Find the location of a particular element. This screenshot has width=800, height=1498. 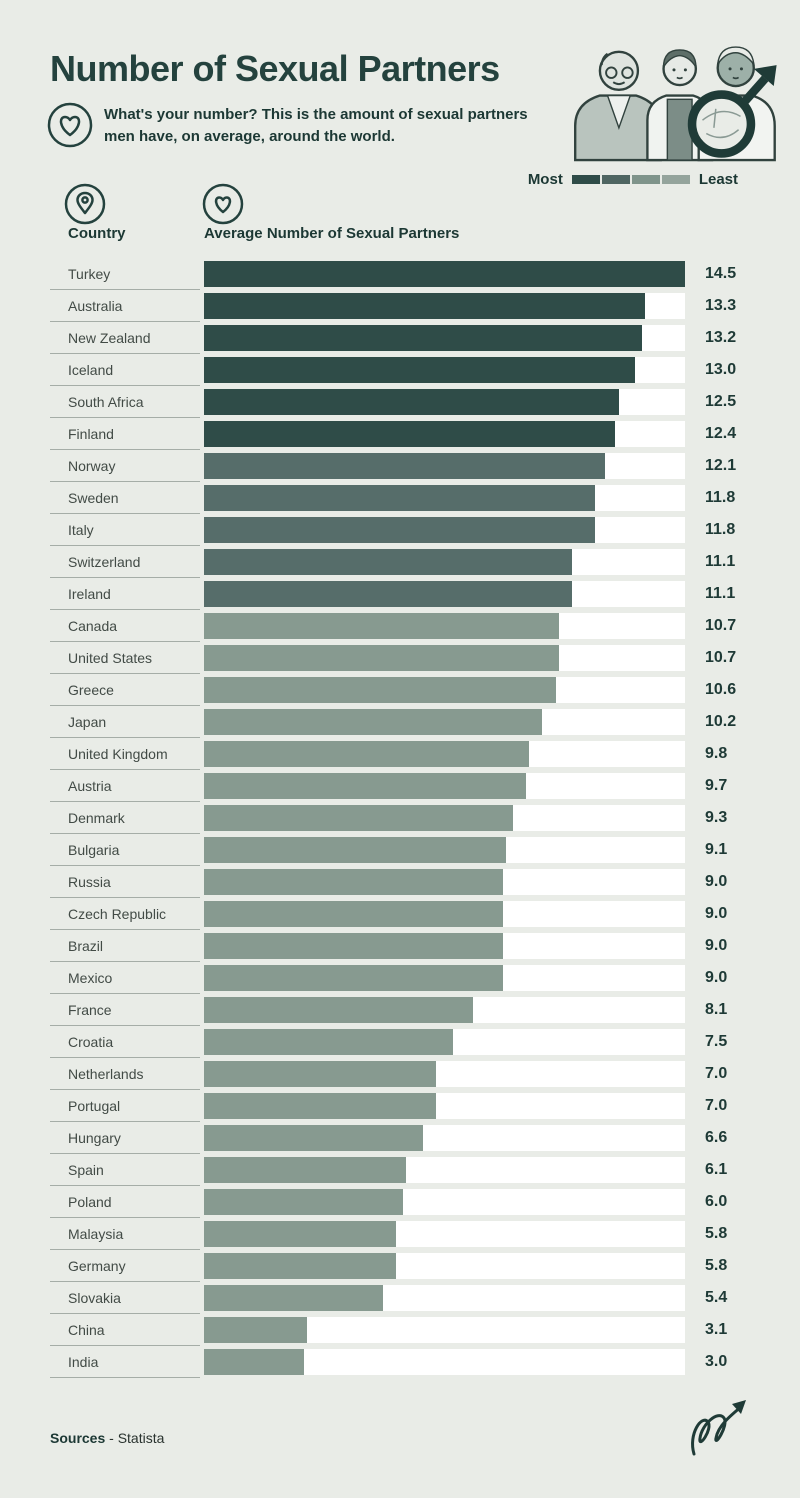

table-row: Czech Republic 9.0 is located at coordinates (400, 914).